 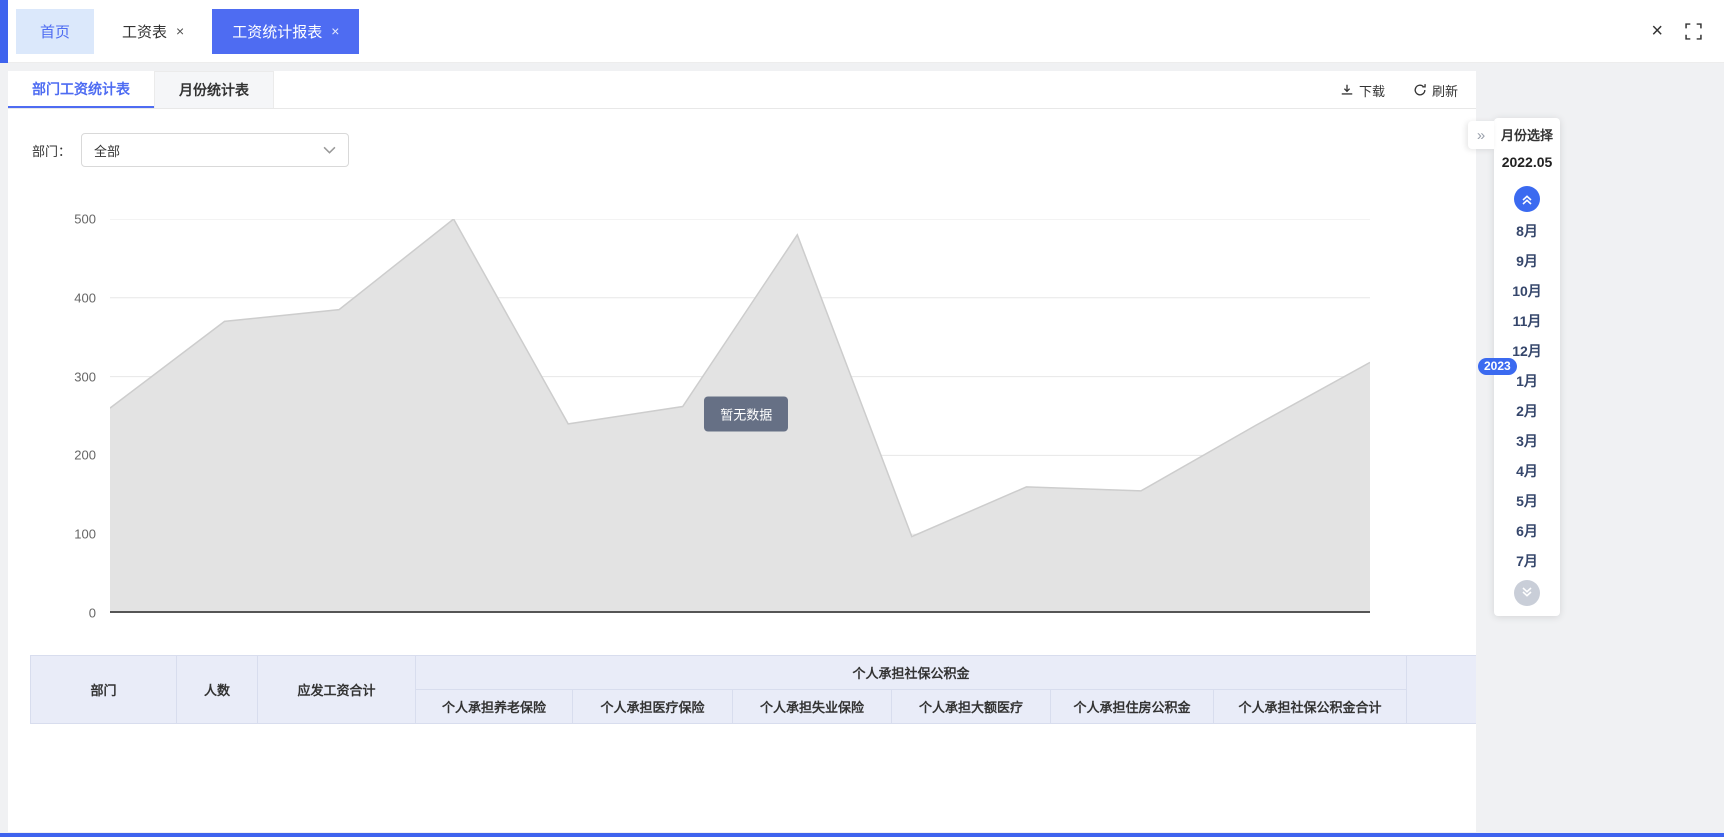 I want to click on top-tab-bar: 首页 工资表 × 工资统计报表 × ×, so click(x=862, y=31).